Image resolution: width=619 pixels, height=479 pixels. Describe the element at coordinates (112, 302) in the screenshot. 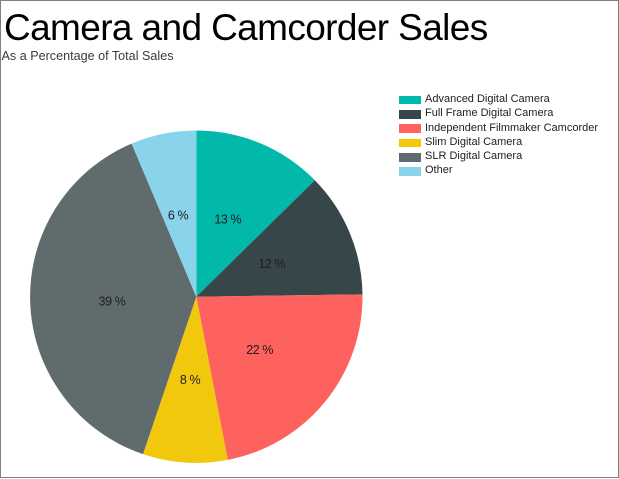

I see `svg-text: 39 %` at that location.